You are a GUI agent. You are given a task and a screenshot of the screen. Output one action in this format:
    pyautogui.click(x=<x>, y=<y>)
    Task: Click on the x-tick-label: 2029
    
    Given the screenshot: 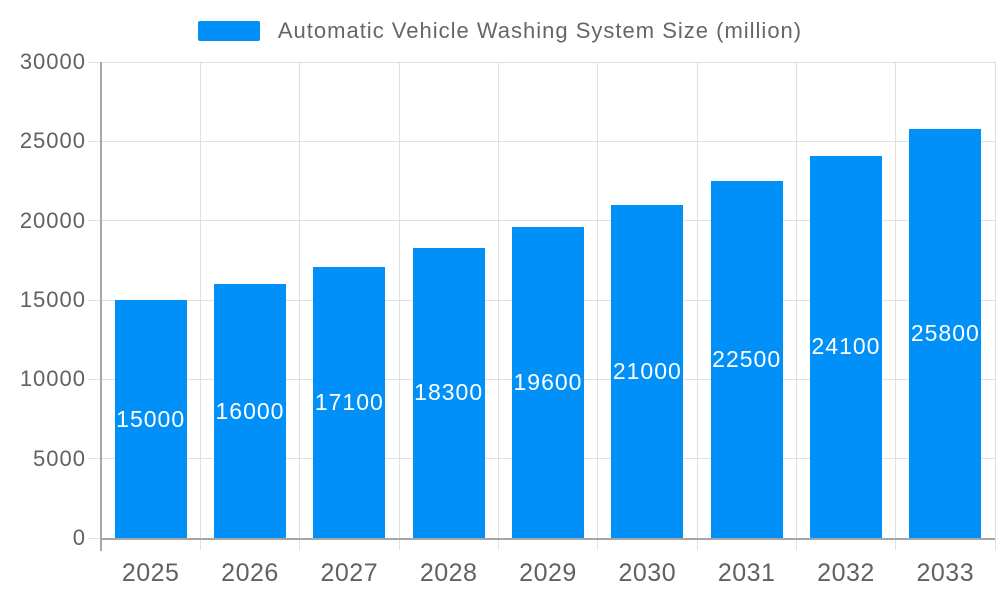 What is the action you would take?
    pyautogui.click(x=548, y=573)
    